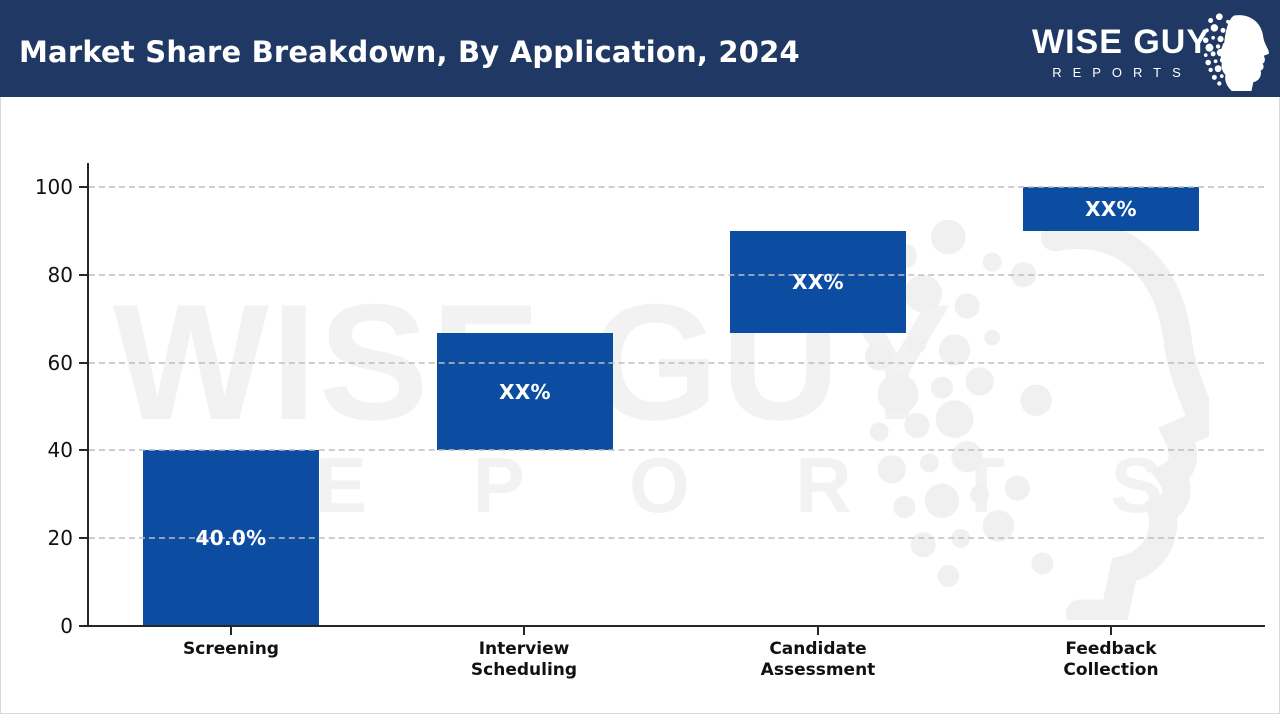 The image size is (1280, 720). Describe the element at coordinates (60, 538) in the screenshot. I see `y-tick-label: 20` at that location.